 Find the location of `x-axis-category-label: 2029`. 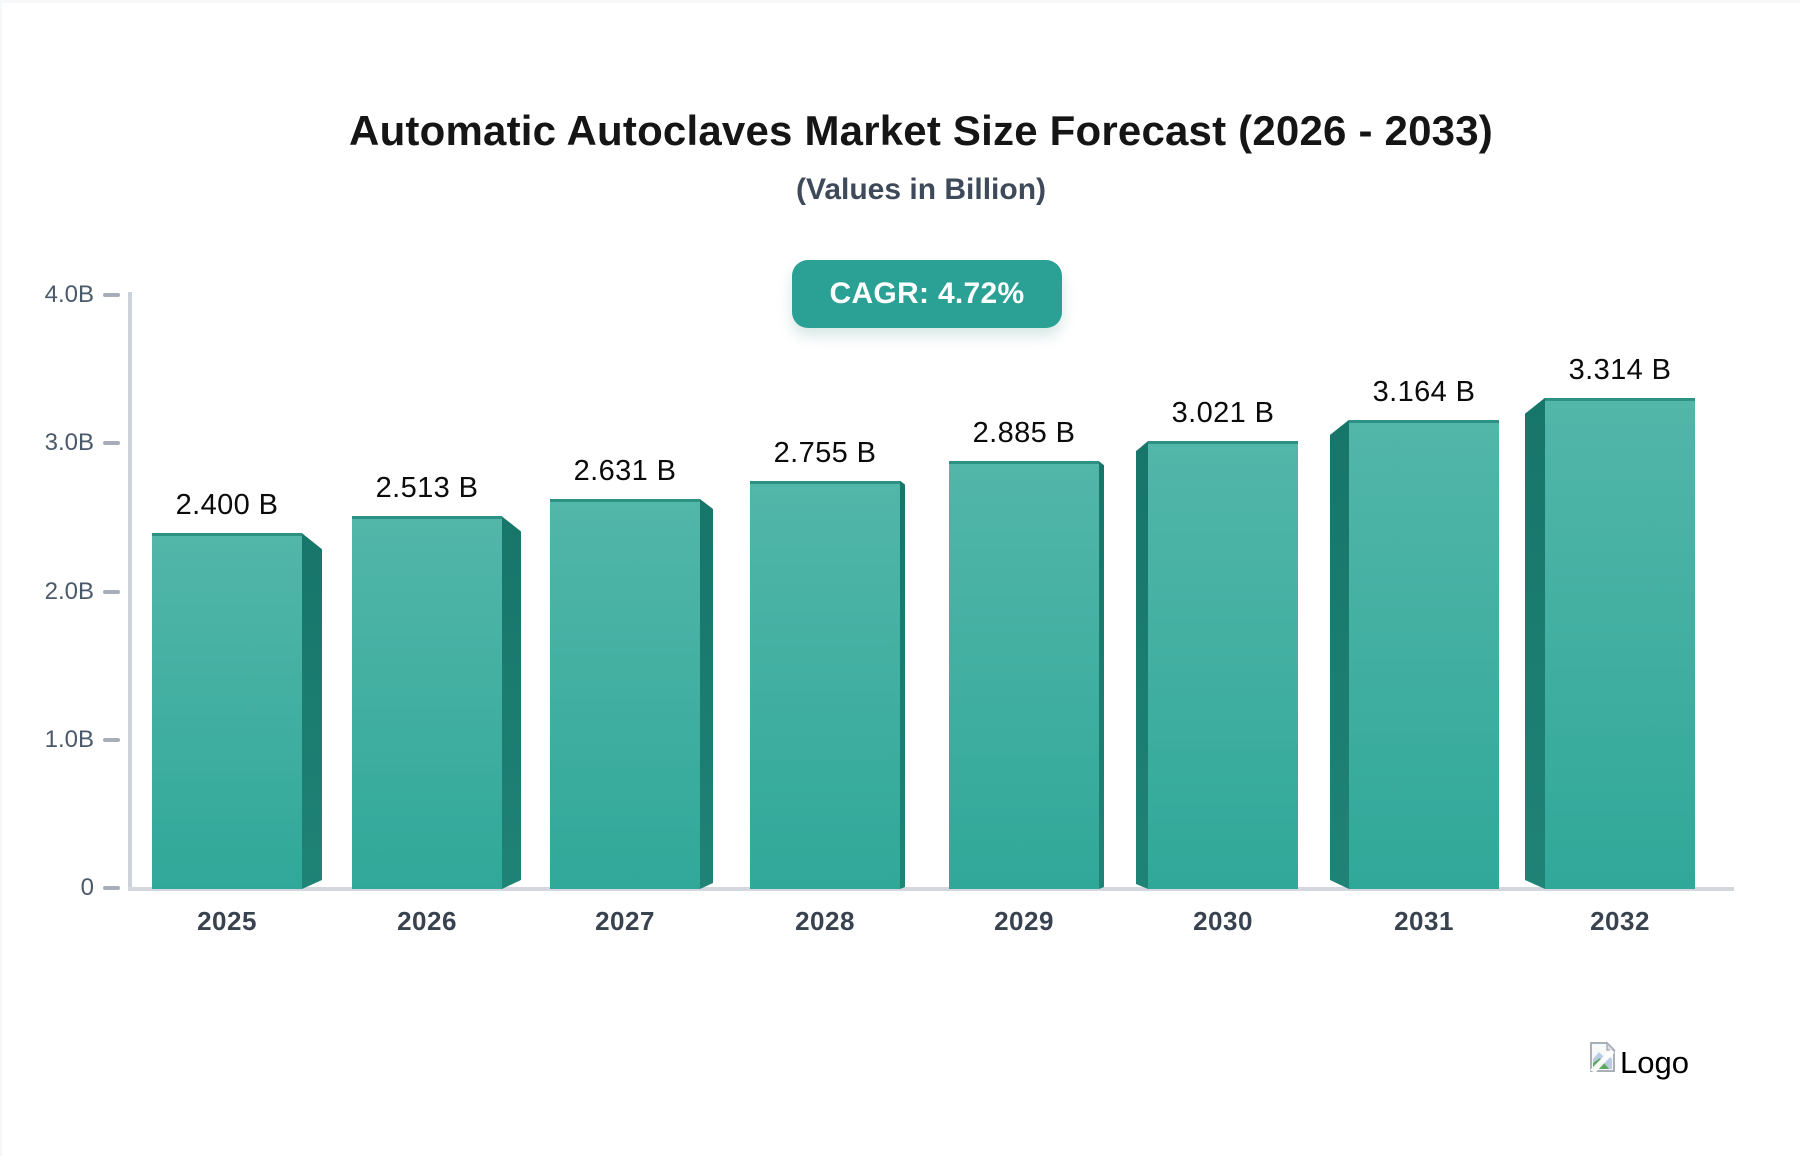

x-axis-category-label: 2029 is located at coordinates (1024, 921).